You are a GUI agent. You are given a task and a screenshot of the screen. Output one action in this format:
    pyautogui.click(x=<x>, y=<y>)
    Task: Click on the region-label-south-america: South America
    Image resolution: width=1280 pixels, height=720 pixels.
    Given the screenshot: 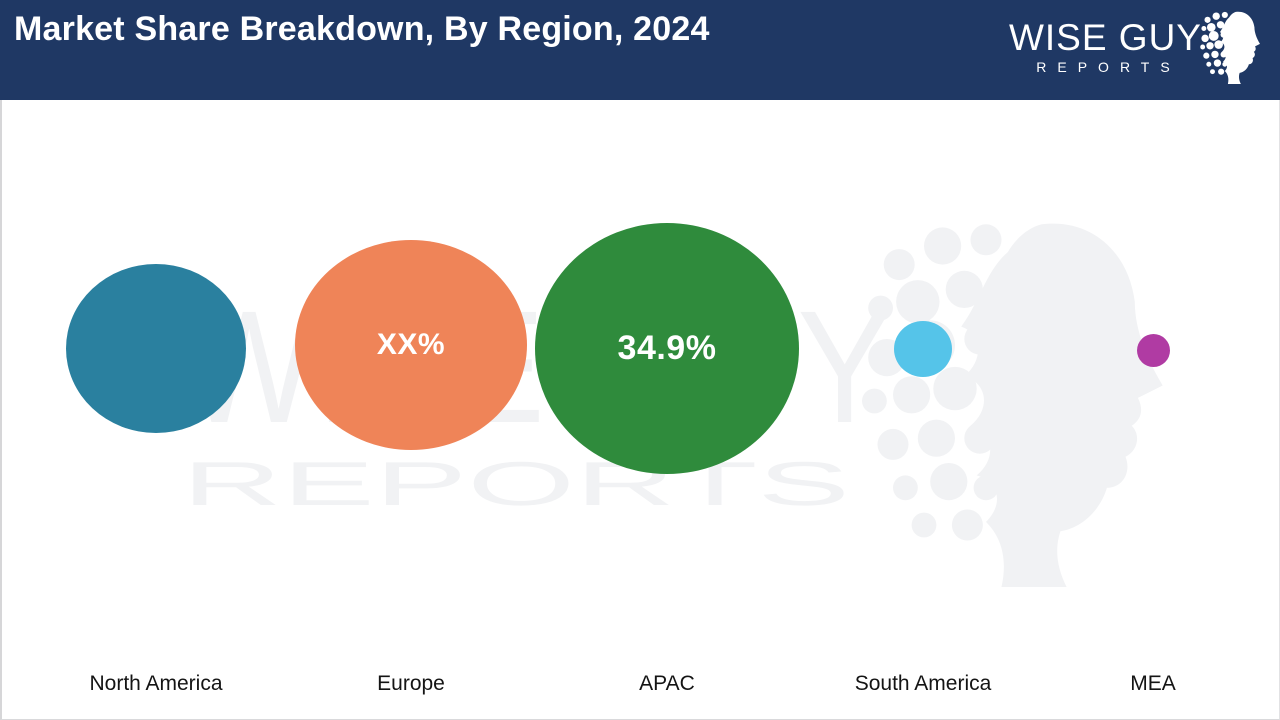 What is the action you would take?
    pyautogui.click(x=923, y=683)
    